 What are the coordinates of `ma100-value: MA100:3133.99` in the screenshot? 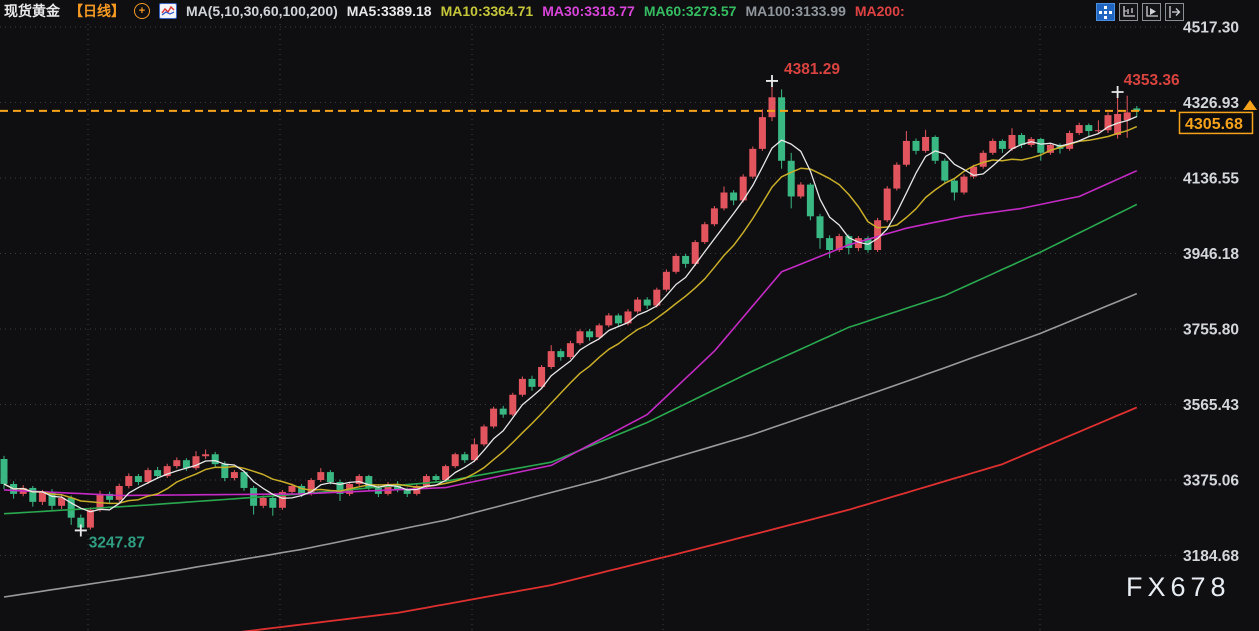 It's located at (795, 11).